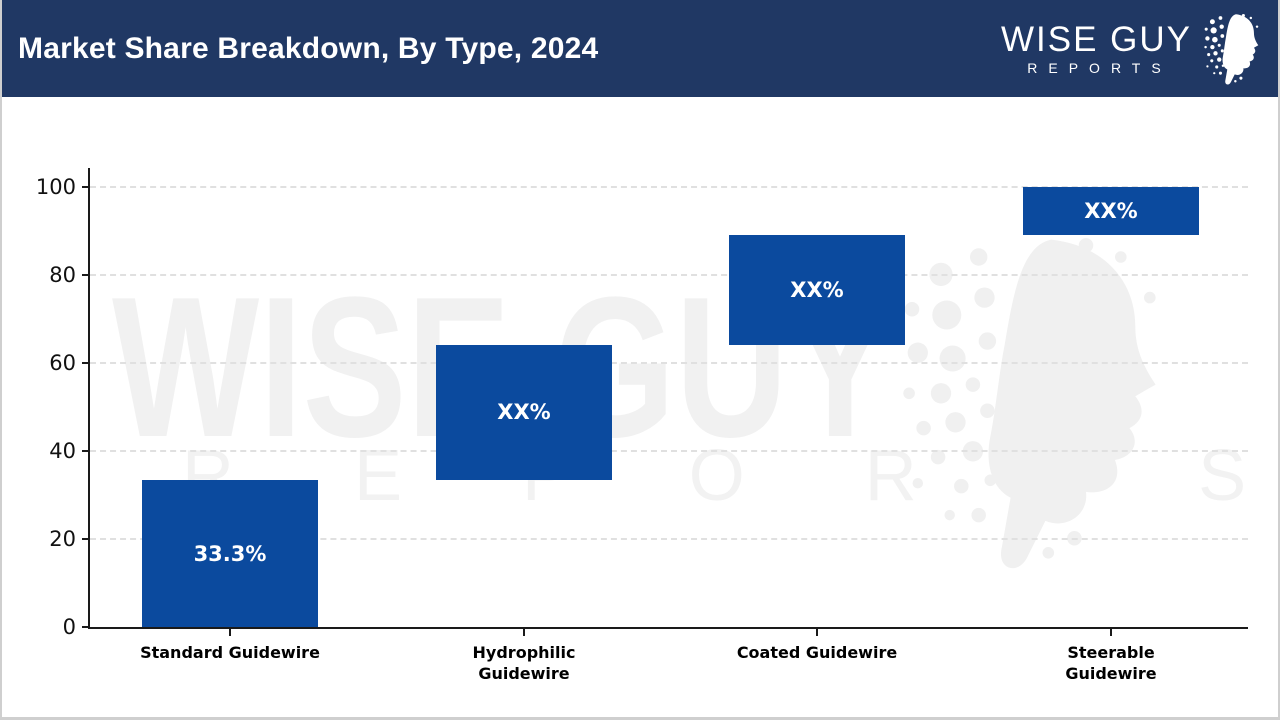 The image size is (1280, 720). I want to click on bar-1: 33.3%, so click(230, 553).